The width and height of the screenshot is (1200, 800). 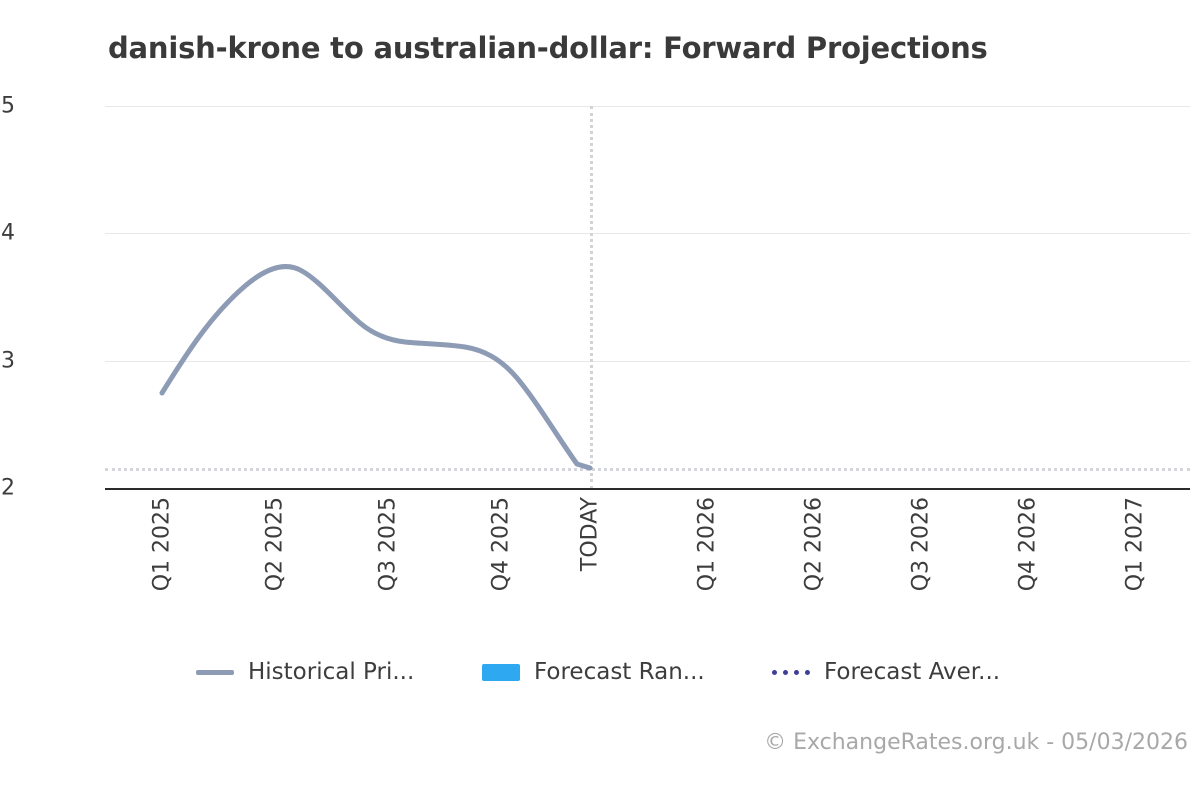 I want to click on x-tick-label: Q4 2025, so click(x=501, y=544).